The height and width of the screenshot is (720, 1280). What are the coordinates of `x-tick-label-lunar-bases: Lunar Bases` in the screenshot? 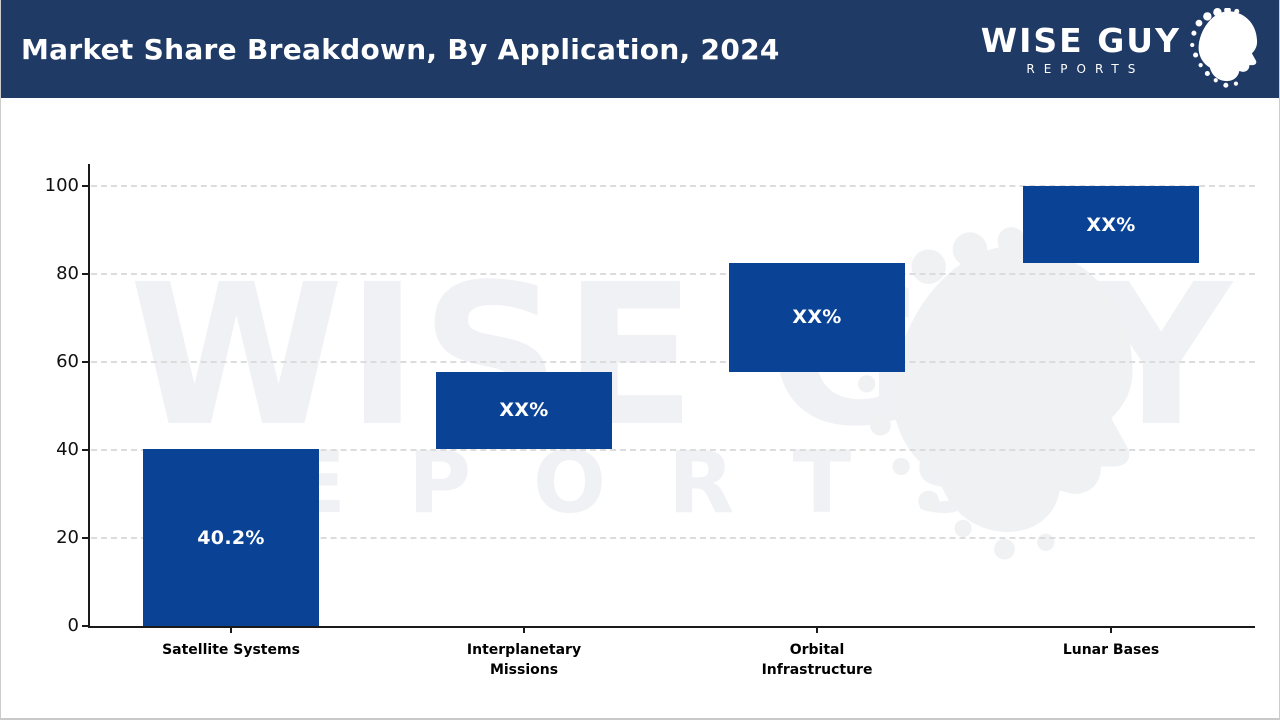 It's located at (1111, 650).